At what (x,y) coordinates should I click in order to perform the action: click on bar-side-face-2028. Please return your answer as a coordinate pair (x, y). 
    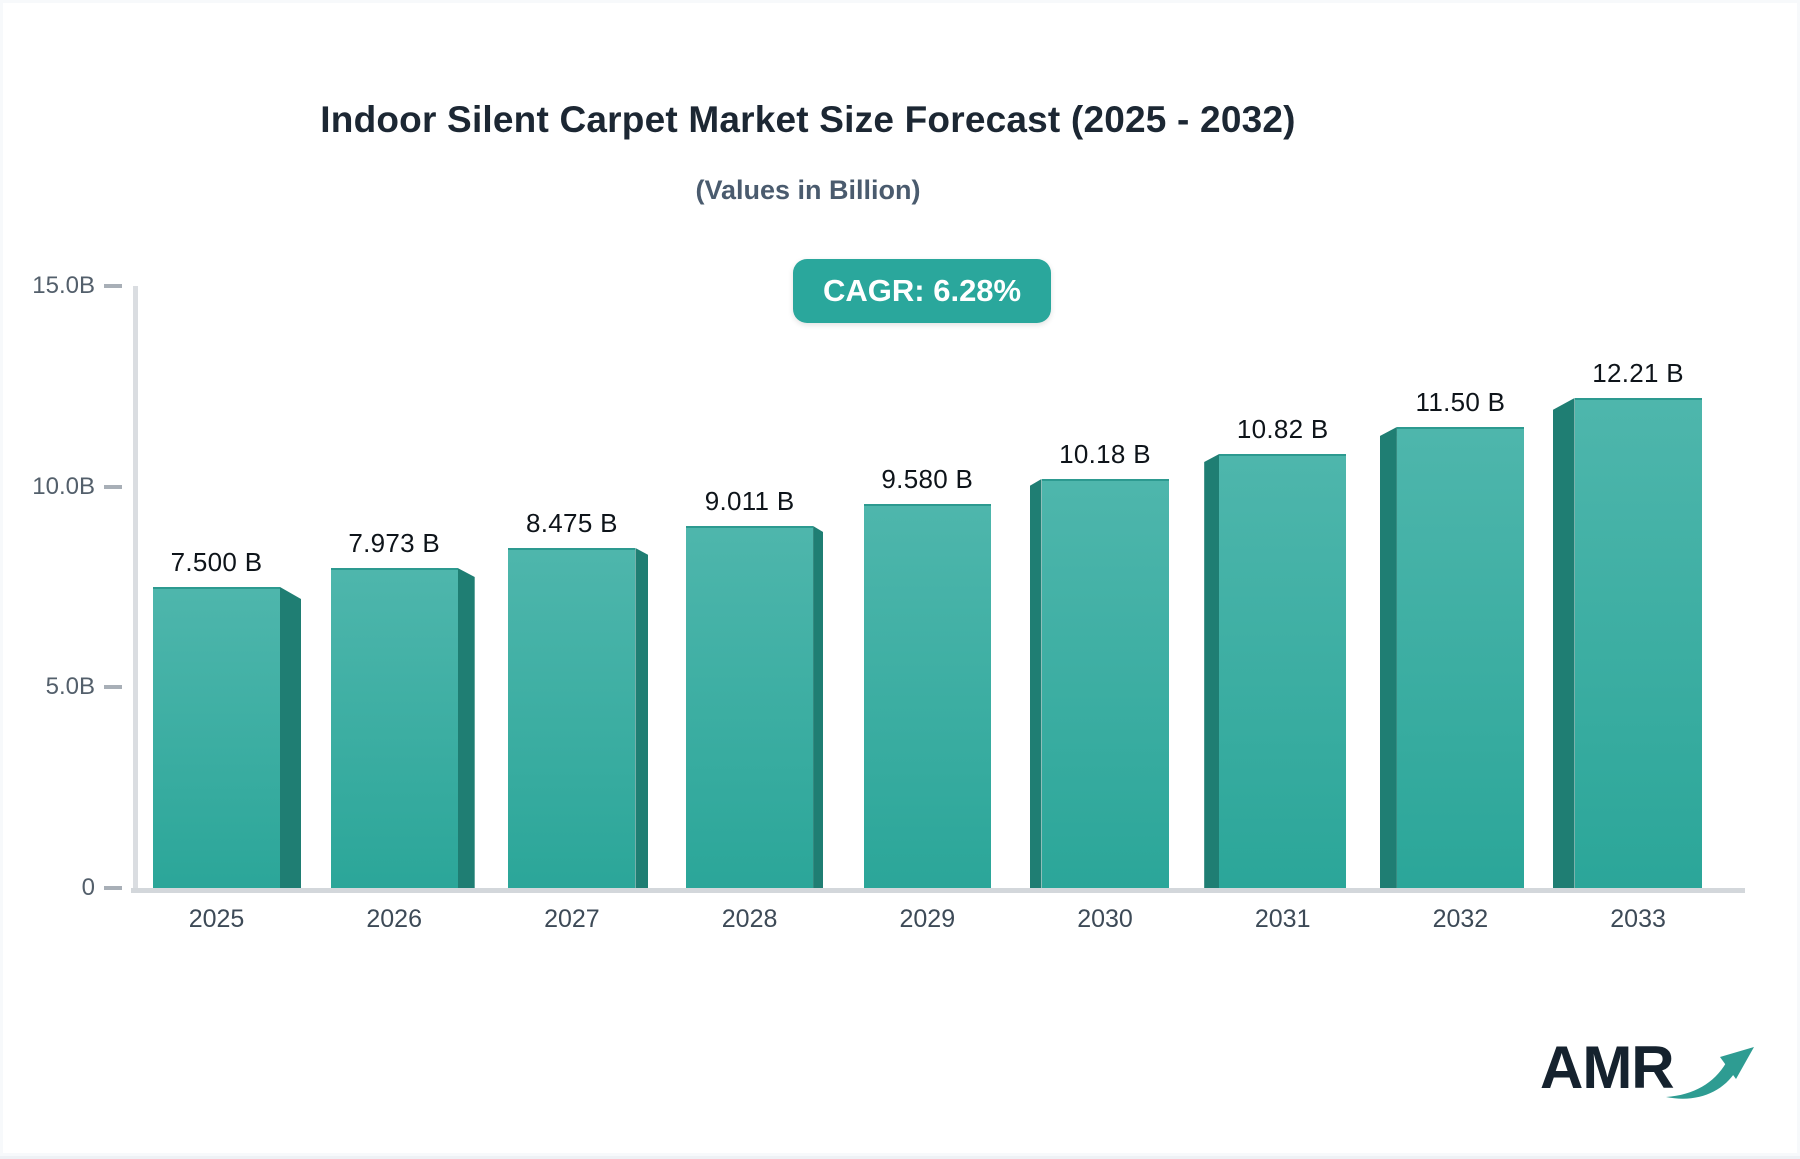
    Looking at the image, I should click on (818, 707).